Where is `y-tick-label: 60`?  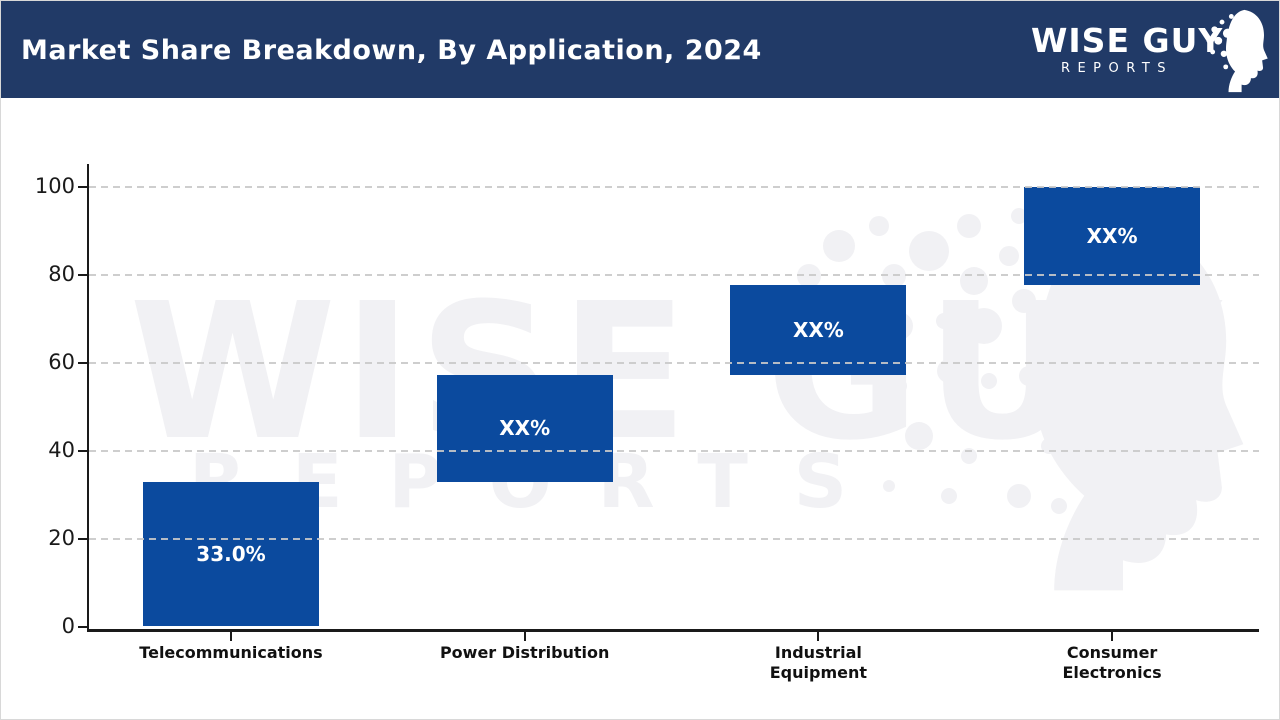 y-tick-label: 60 is located at coordinates (61, 361).